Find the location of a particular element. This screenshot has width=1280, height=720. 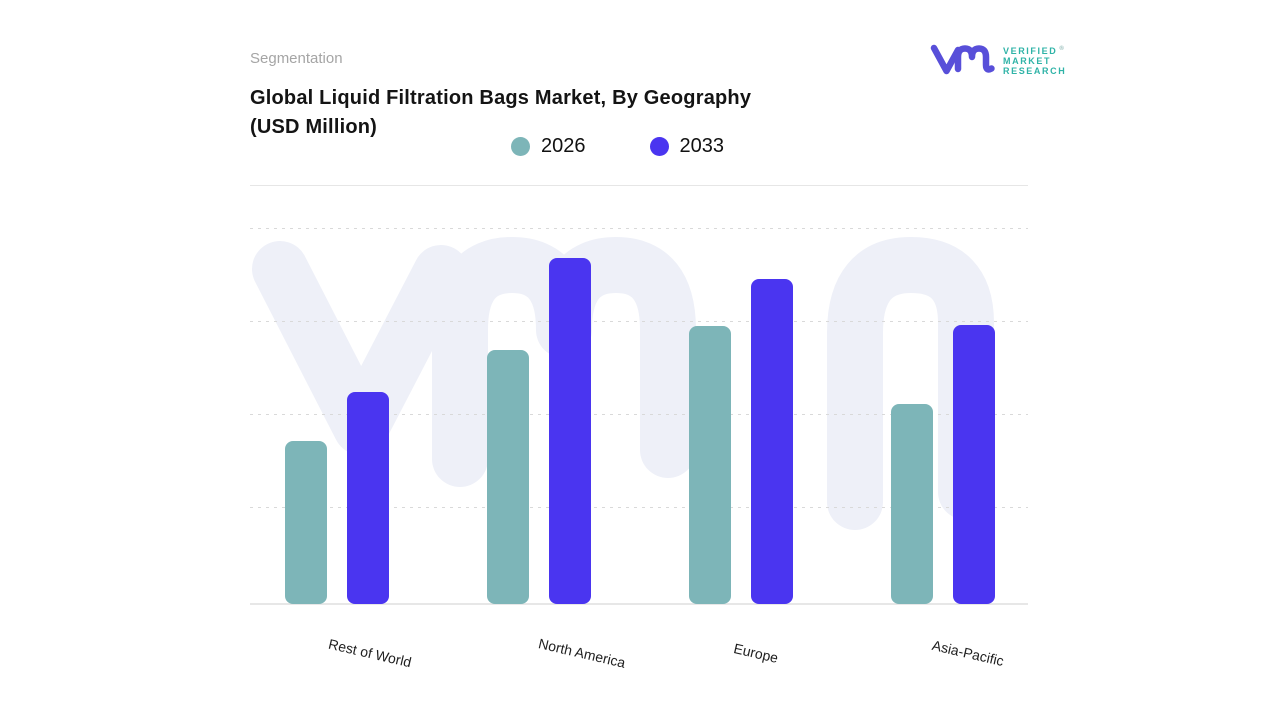

legend-label: 2026 is located at coordinates (563, 146).